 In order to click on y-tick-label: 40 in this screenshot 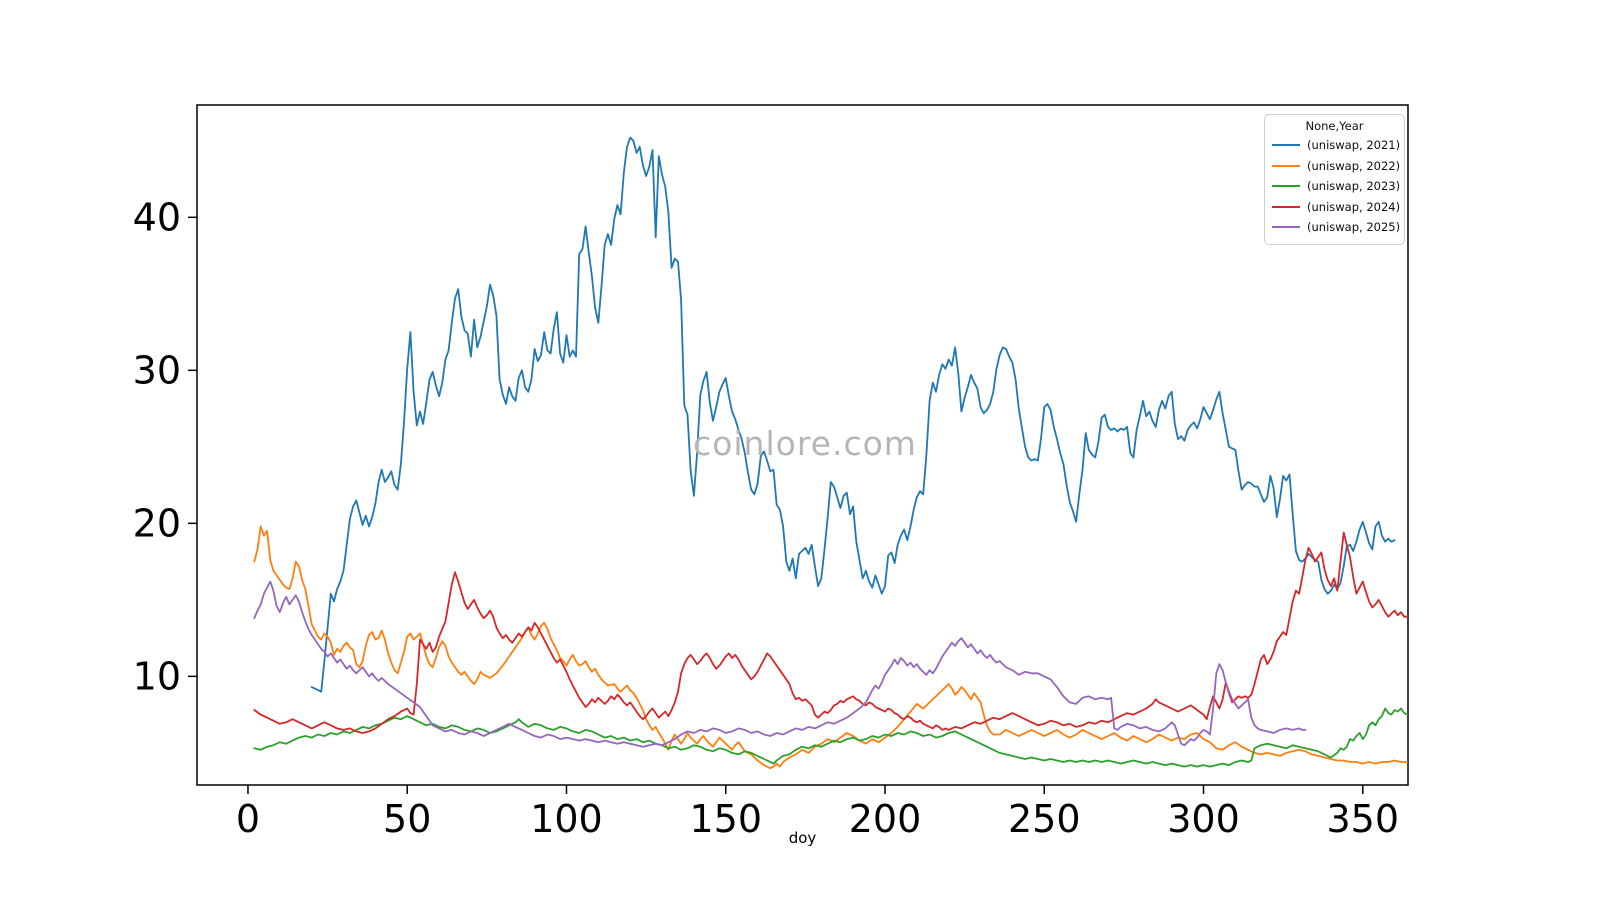, I will do `click(157, 217)`.